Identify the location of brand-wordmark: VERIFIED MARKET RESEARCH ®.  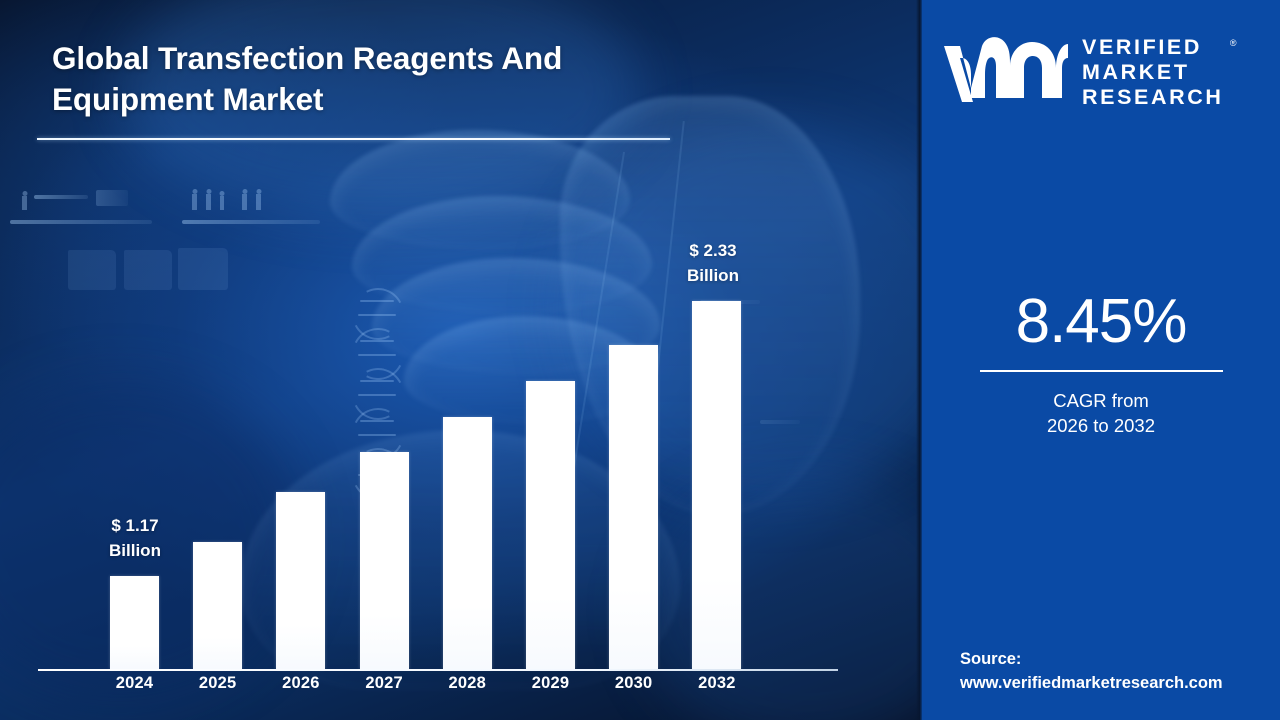
(1159, 72).